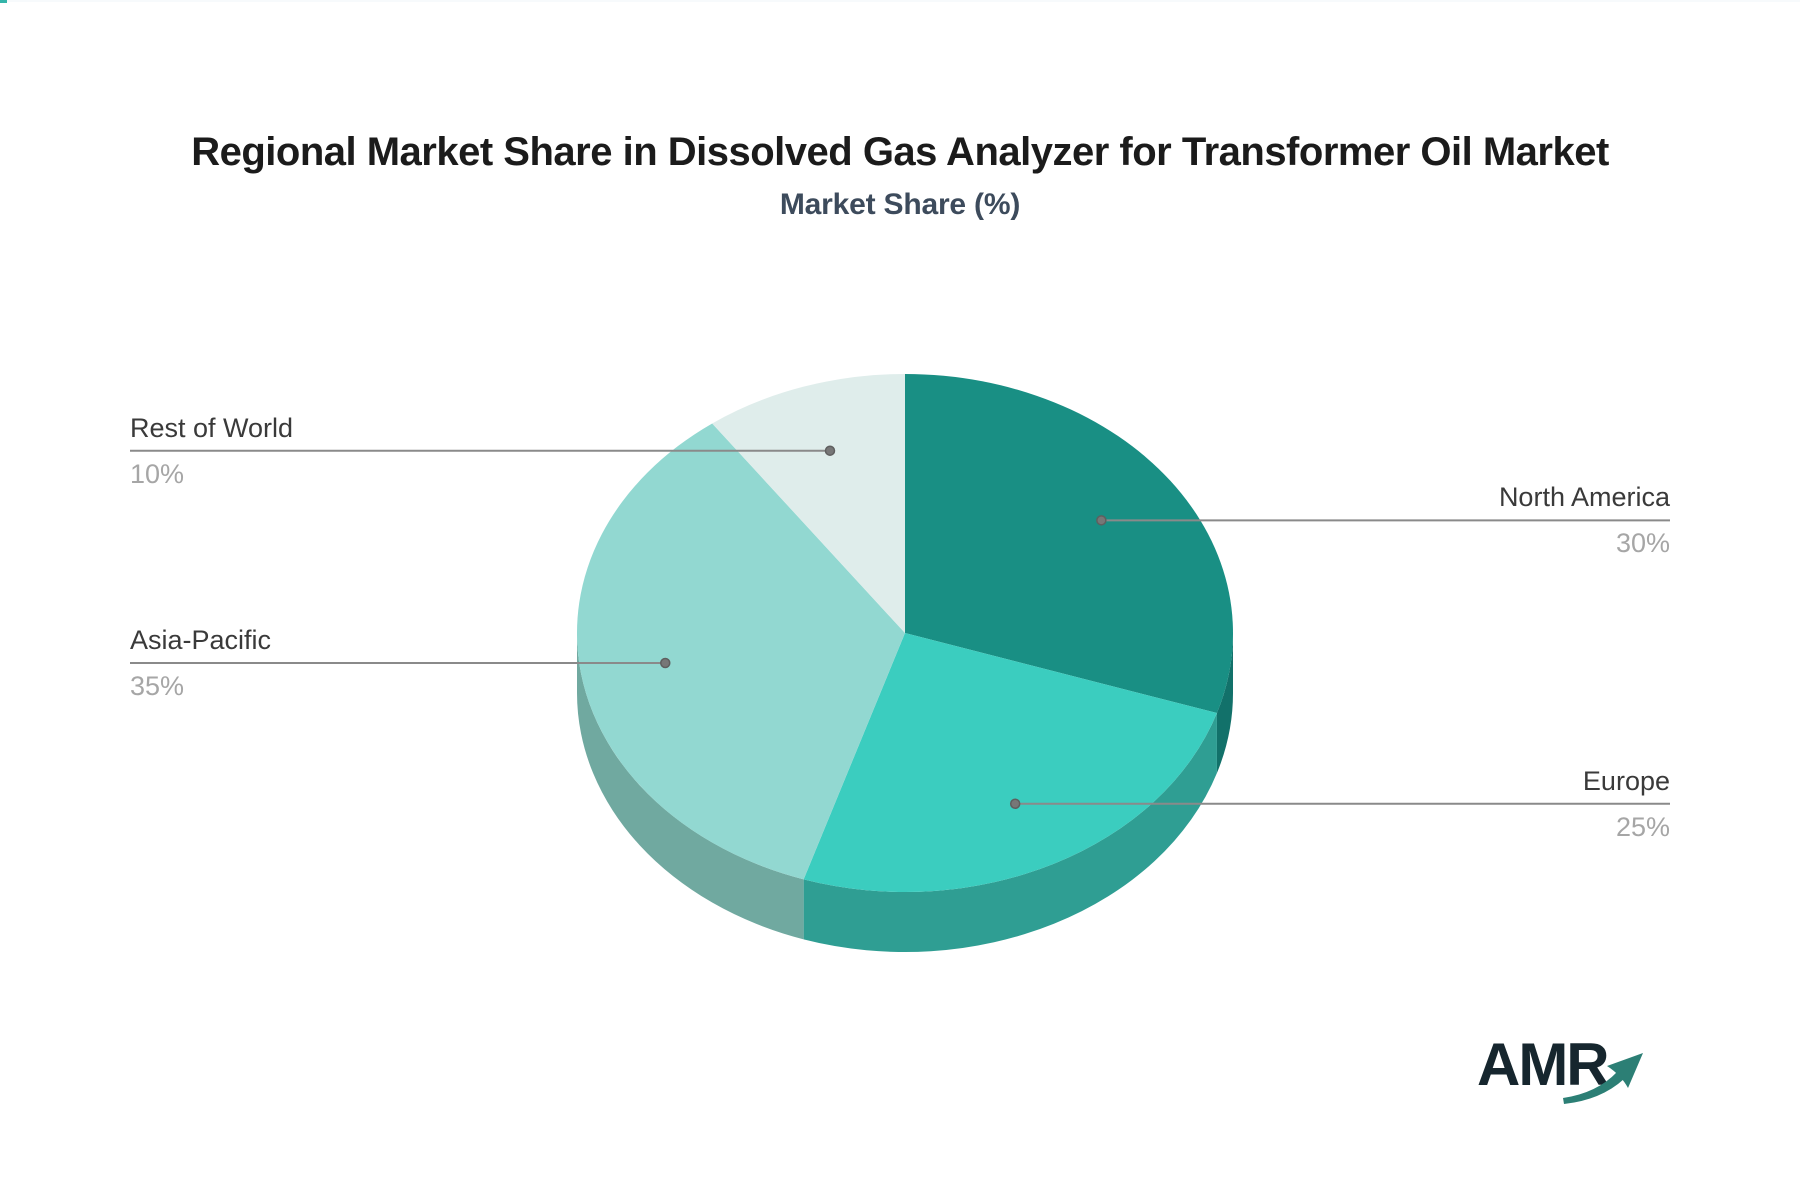 Image resolution: width=1800 pixels, height=1196 pixels. Describe the element at coordinates (440, 451) in the screenshot. I see `callout-rest-of-world: Rest of World 10%` at that location.